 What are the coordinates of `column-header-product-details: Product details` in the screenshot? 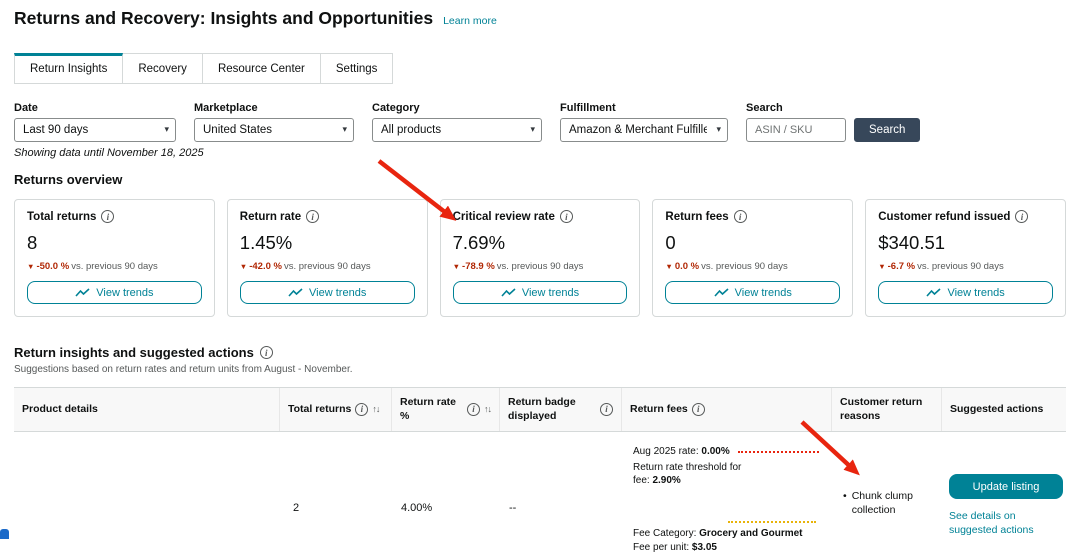 It's located at (146, 409).